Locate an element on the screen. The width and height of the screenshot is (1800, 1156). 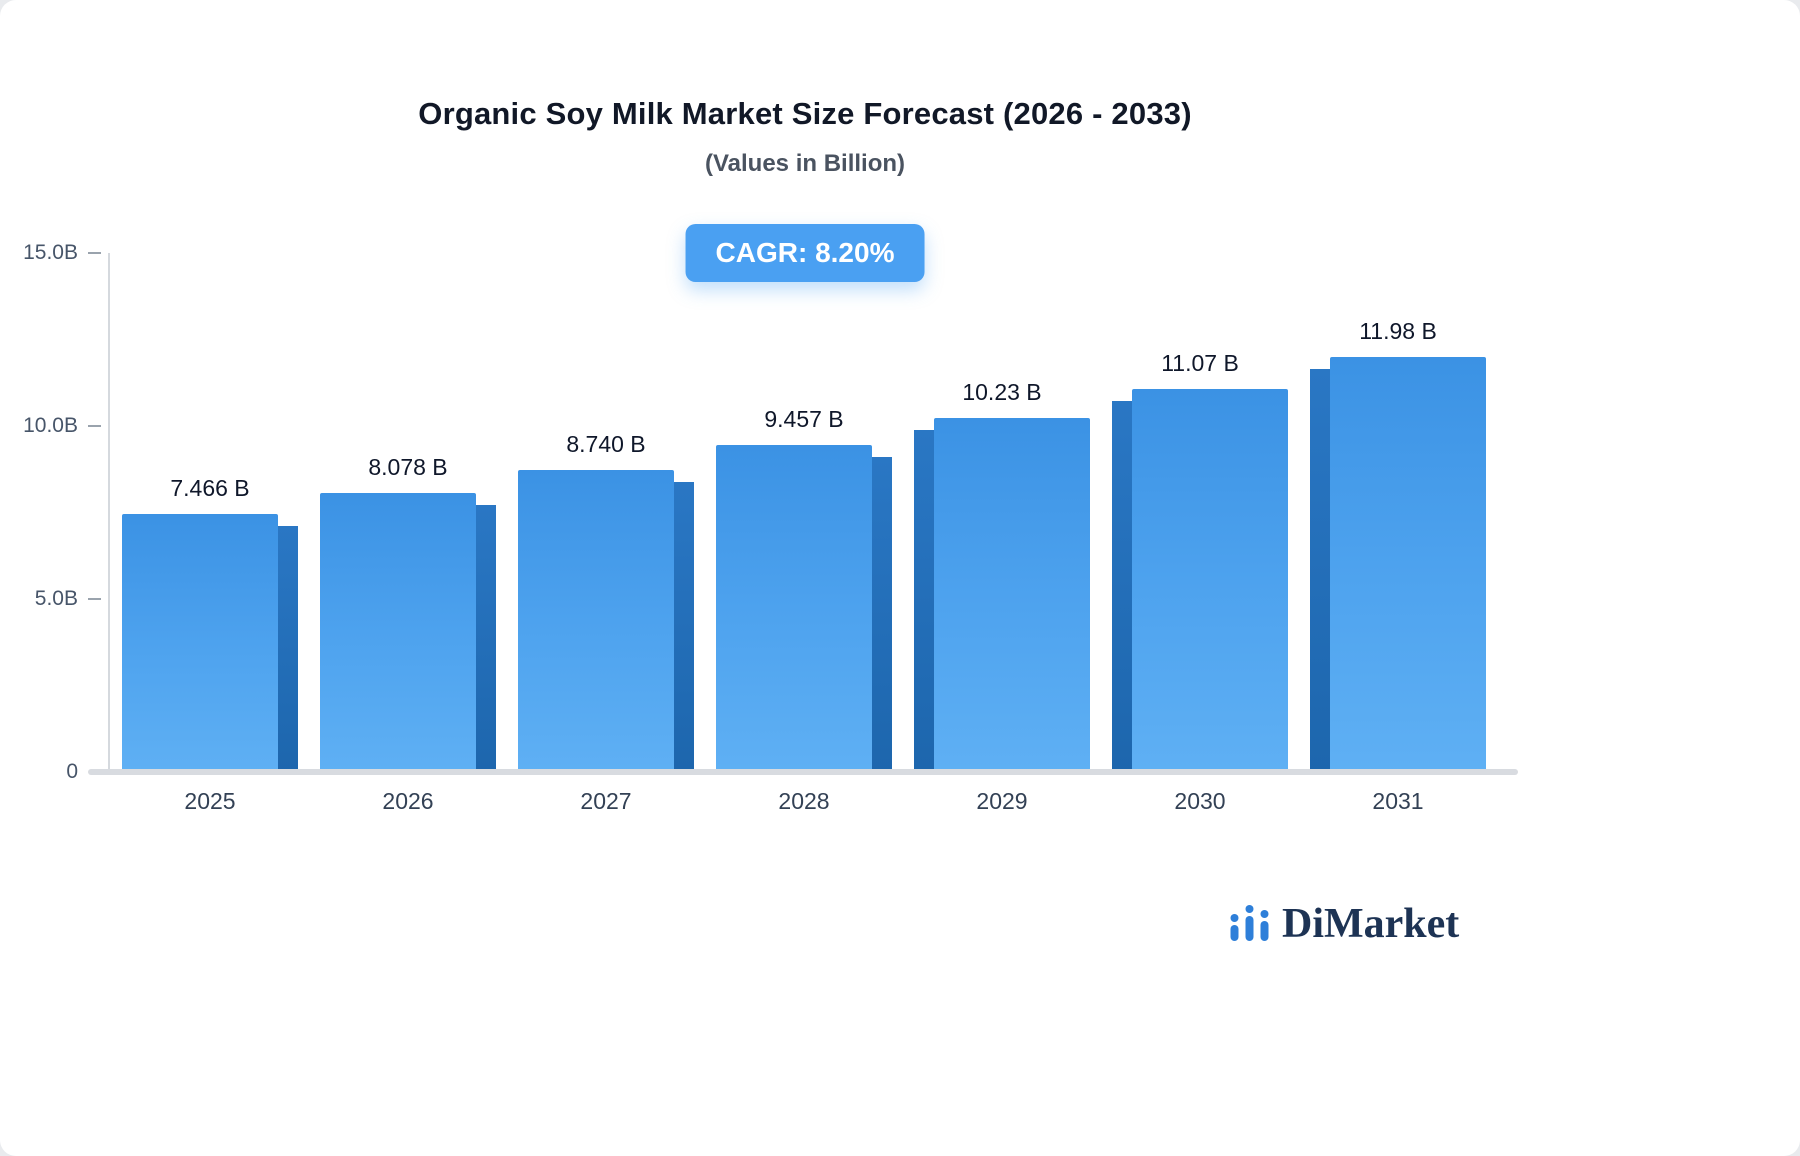
x-axis-labels: 2025 2026 2027 2028 2029 2030 2031 is located at coordinates (812, 804).